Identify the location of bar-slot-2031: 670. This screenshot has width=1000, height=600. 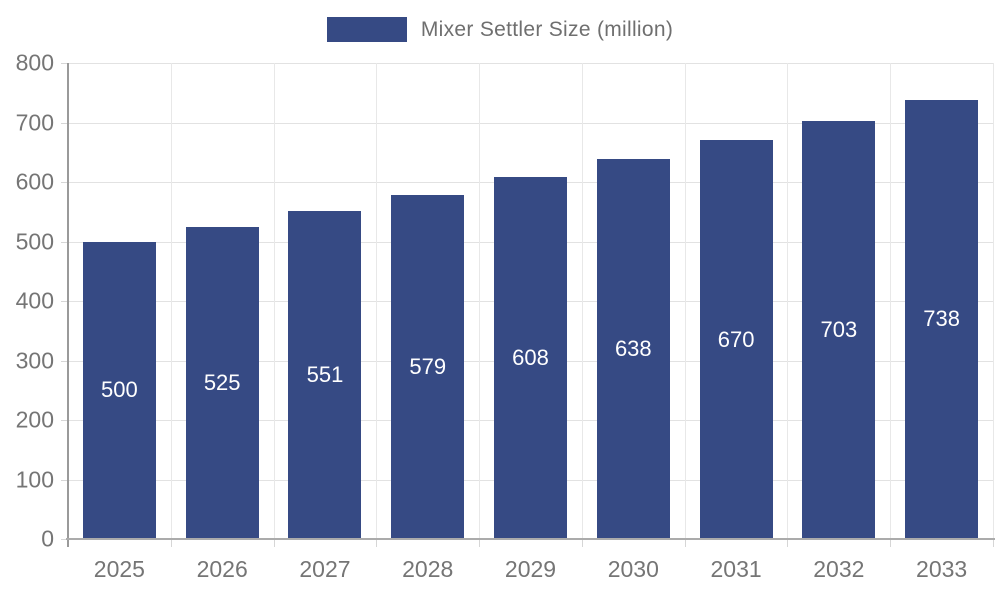
(736, 301).